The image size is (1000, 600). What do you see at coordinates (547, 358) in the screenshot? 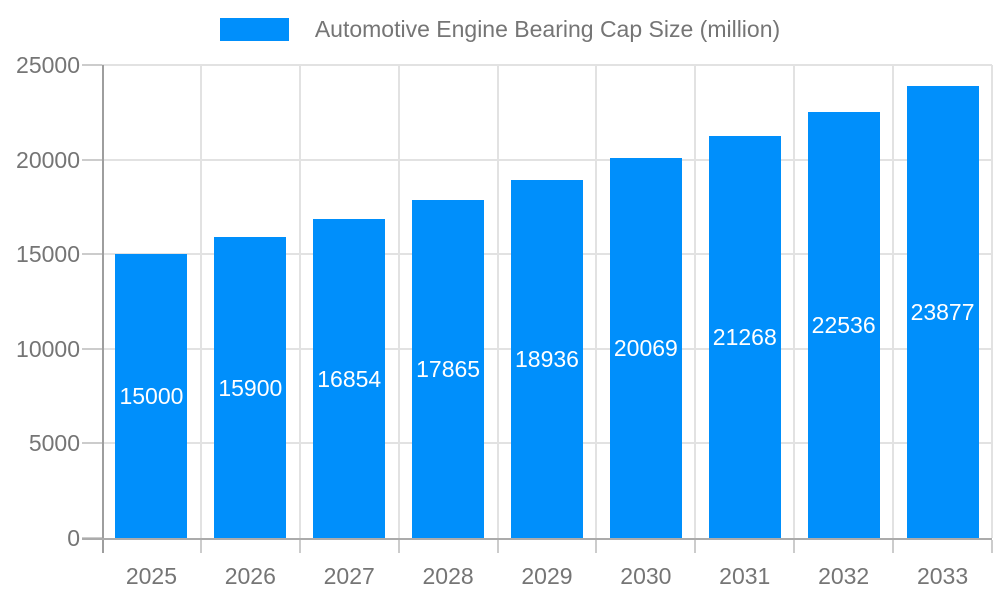
I see `bar-2029` at bounding box center [547, 358].